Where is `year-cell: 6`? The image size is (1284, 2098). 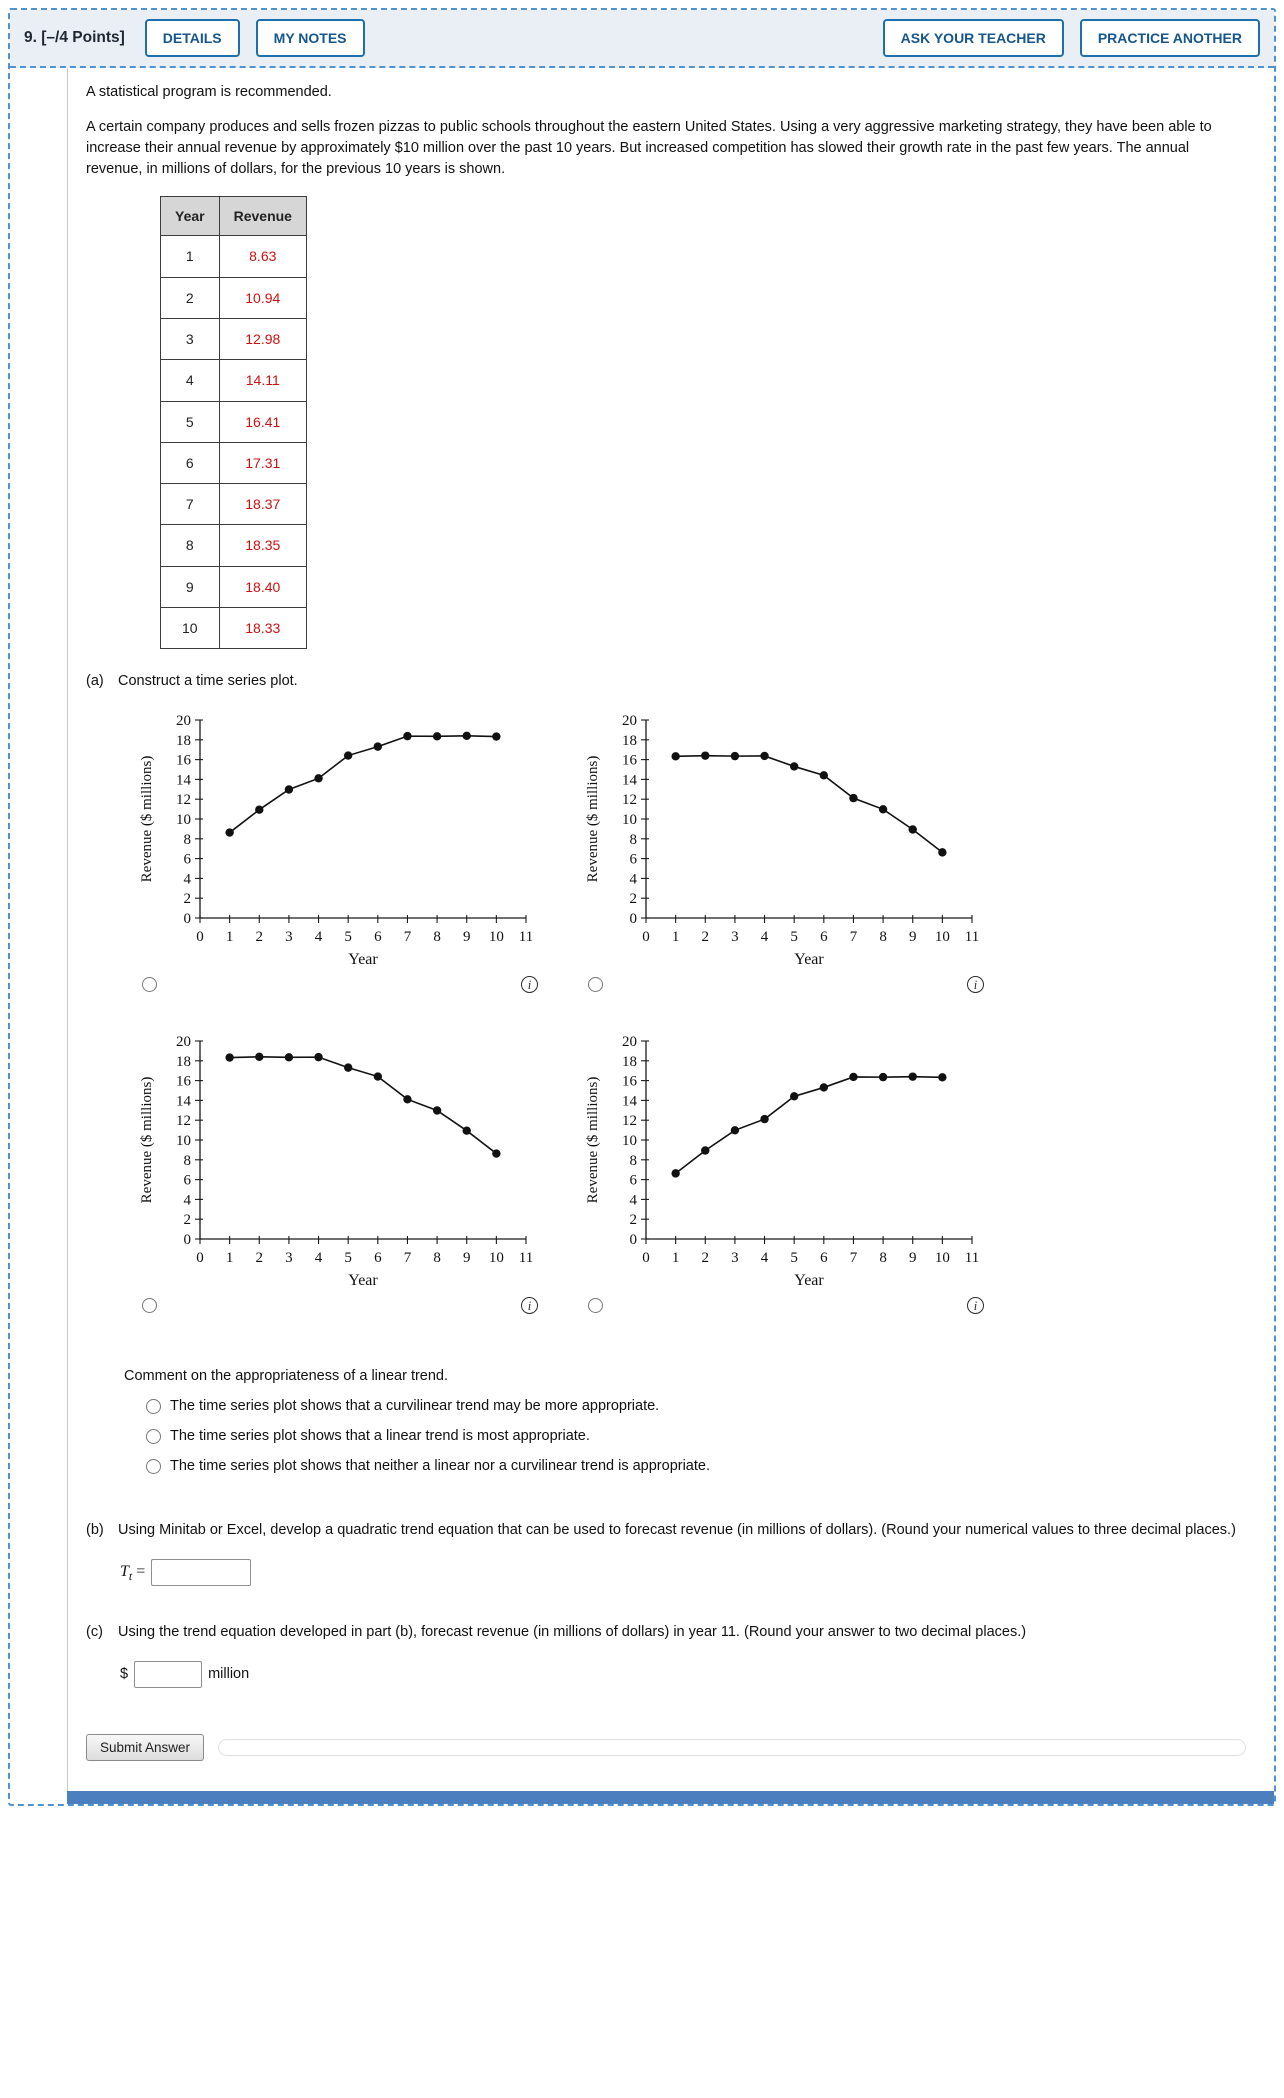
year-cell: 6 is located at coordinates (190, 463).